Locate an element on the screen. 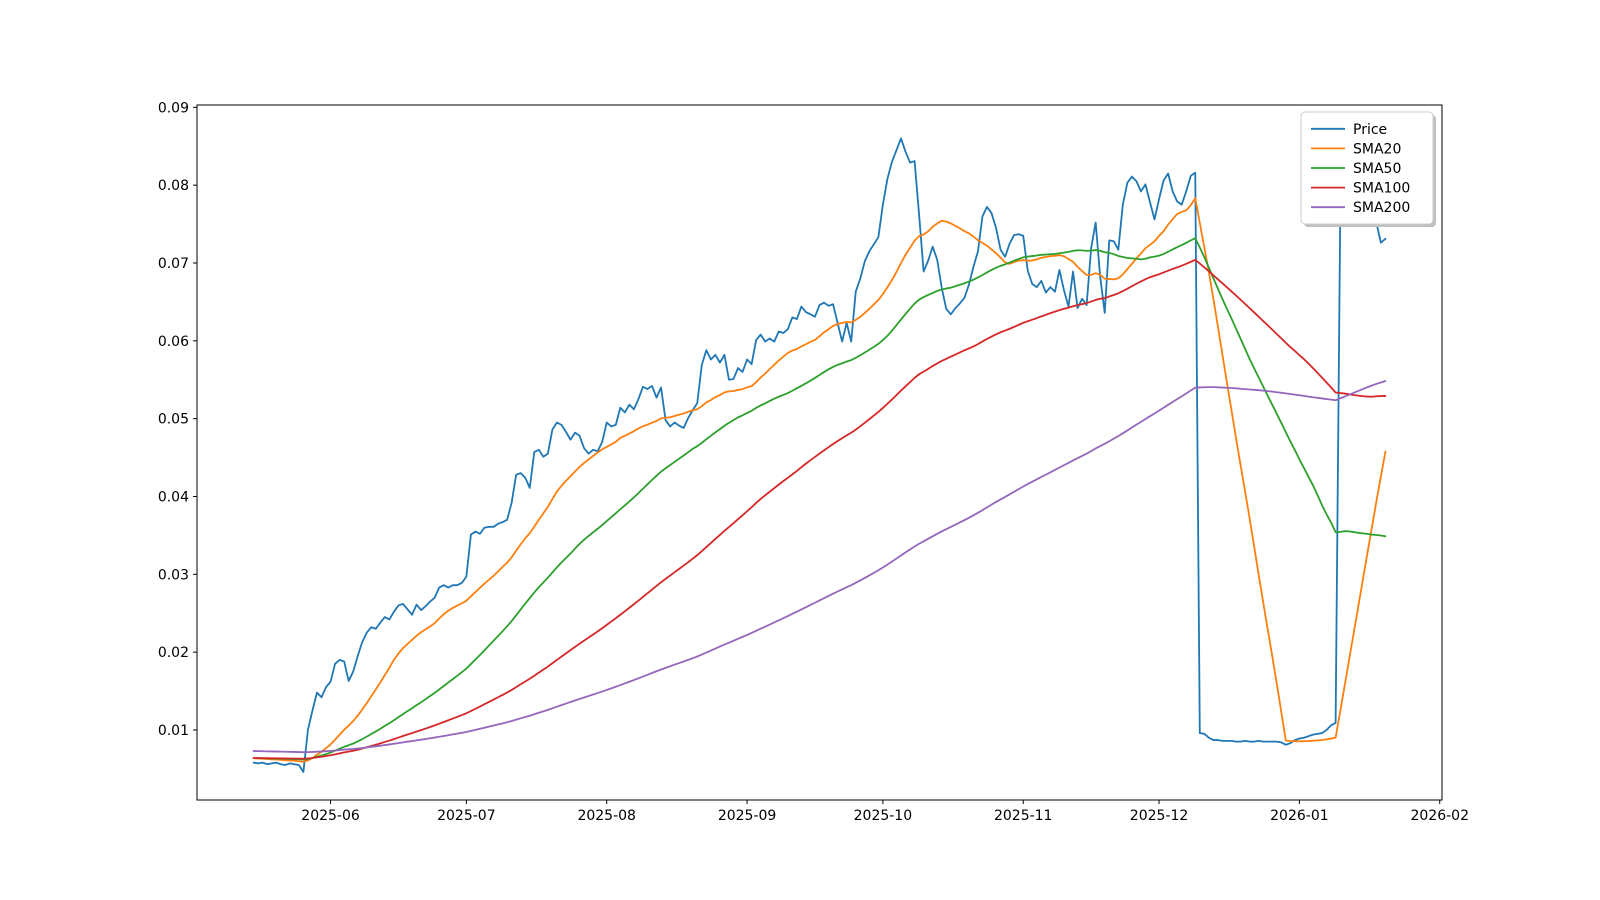 The image size is (1600, 900). y-tick-label: 0.01 is located at coordinates (173, 731).